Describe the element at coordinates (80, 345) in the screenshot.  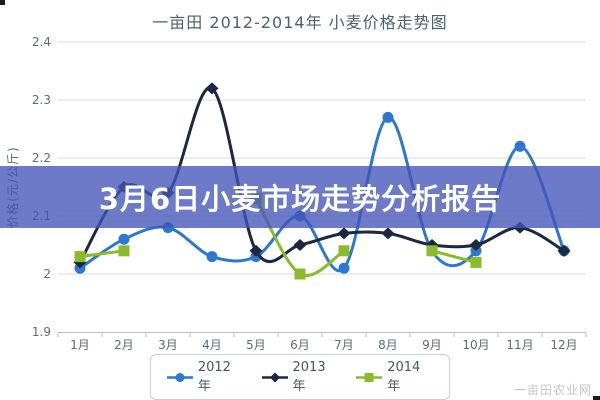
I see `x-tick-label: 1月` at that location.